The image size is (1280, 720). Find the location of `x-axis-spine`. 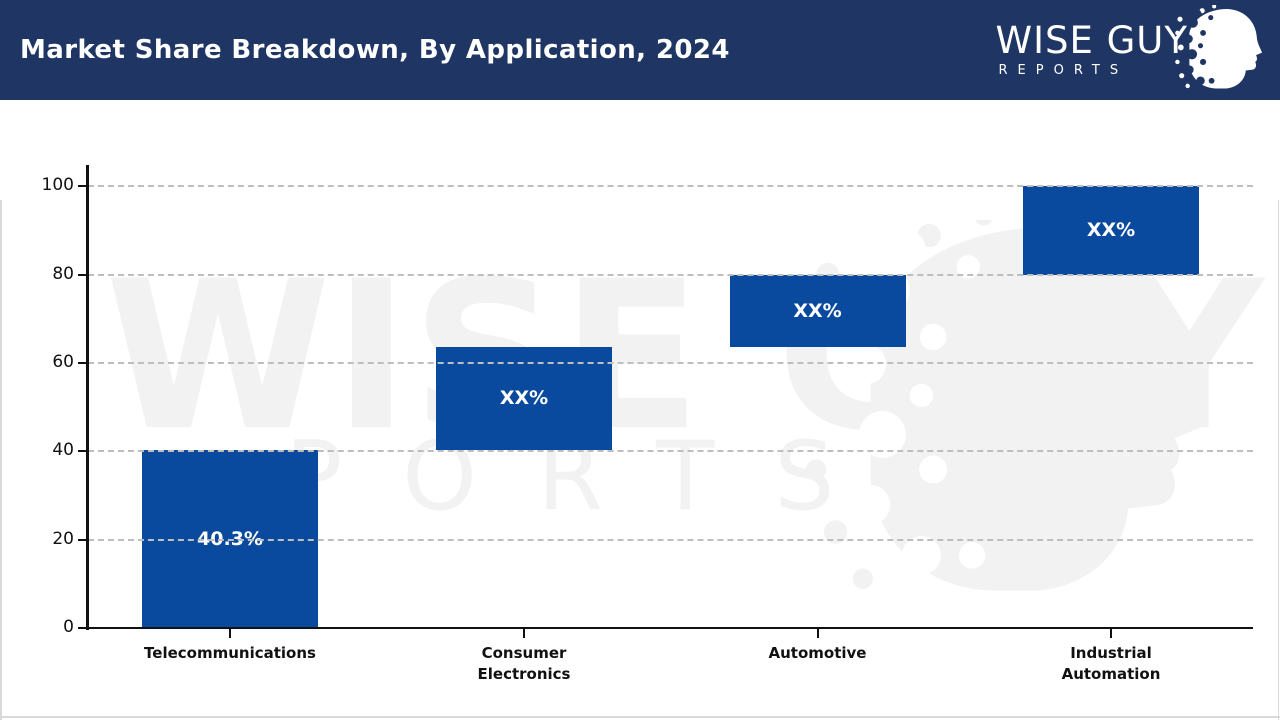

x-axis-spine is located at coordinates (669, 627).